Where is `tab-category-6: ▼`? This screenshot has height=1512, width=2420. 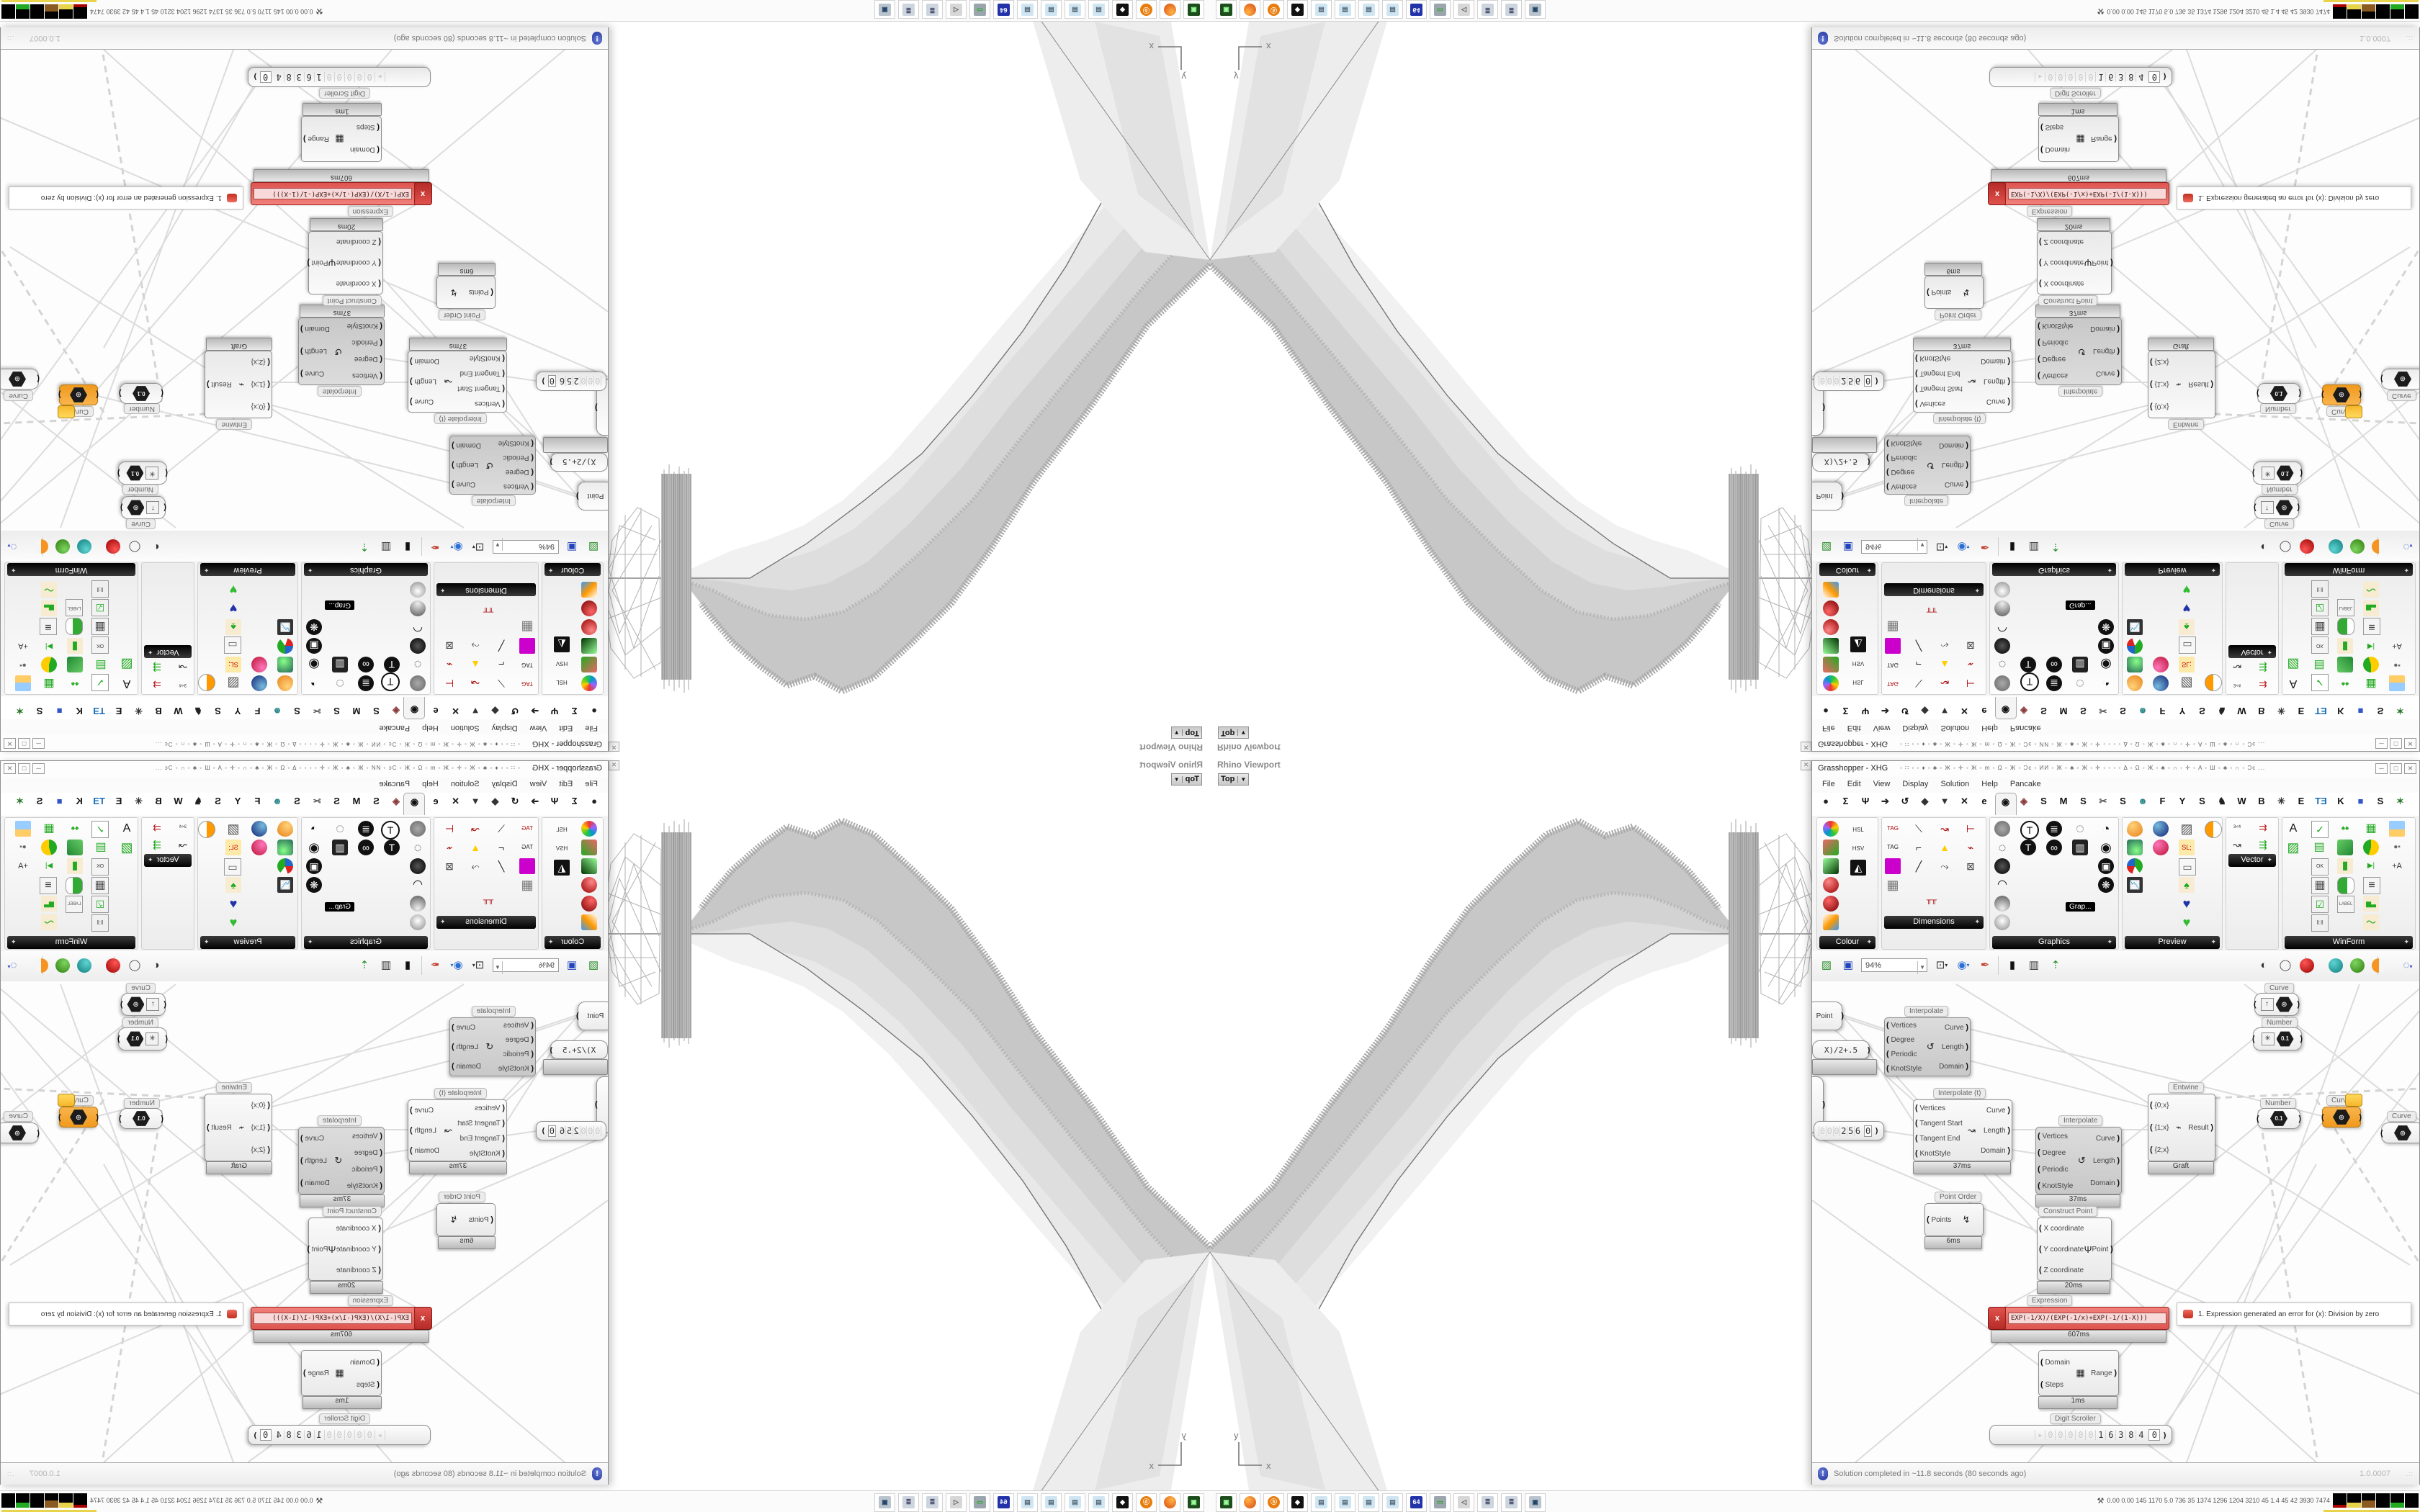
tab-category-6: ▼ is located at coordinates (475, 801).